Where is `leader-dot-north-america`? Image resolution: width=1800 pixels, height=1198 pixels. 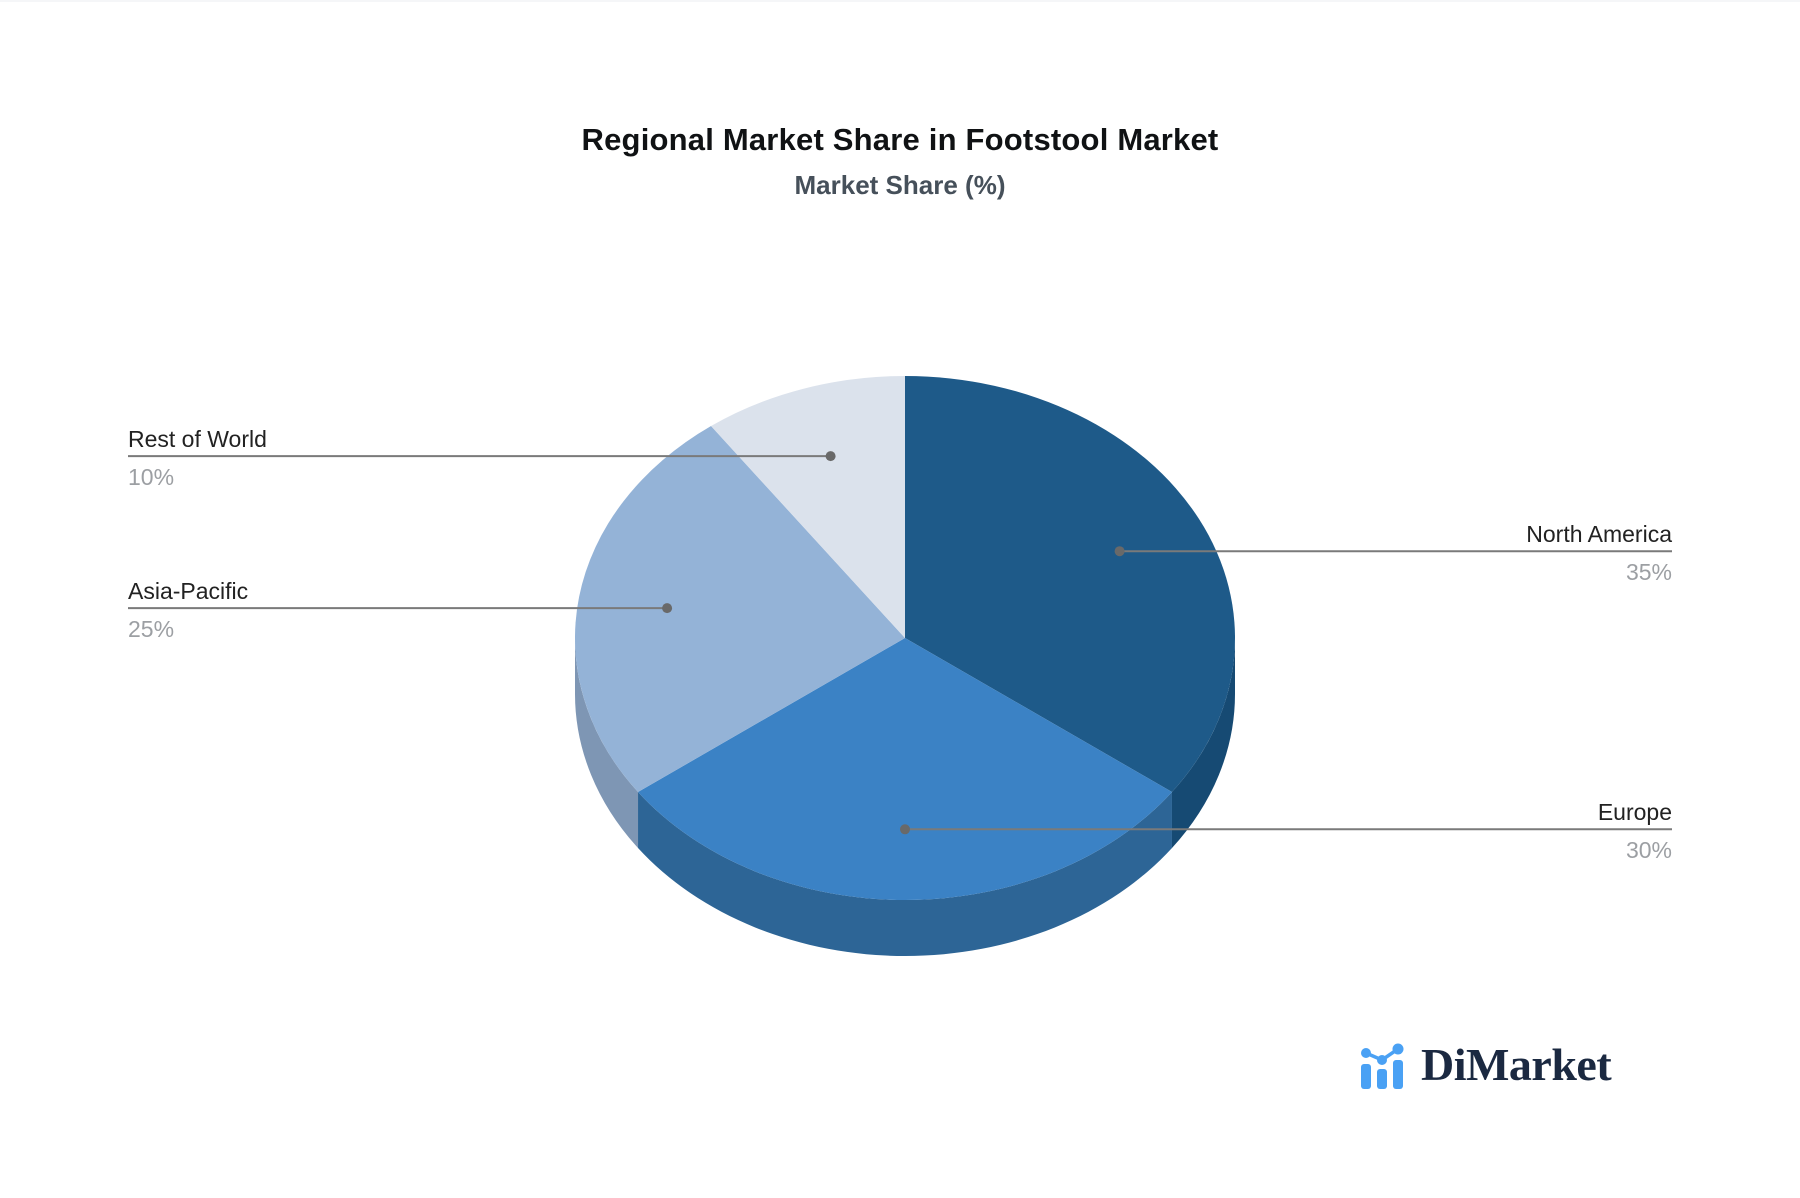
leader-dot-north-america is located at coordinates (1119, 551).